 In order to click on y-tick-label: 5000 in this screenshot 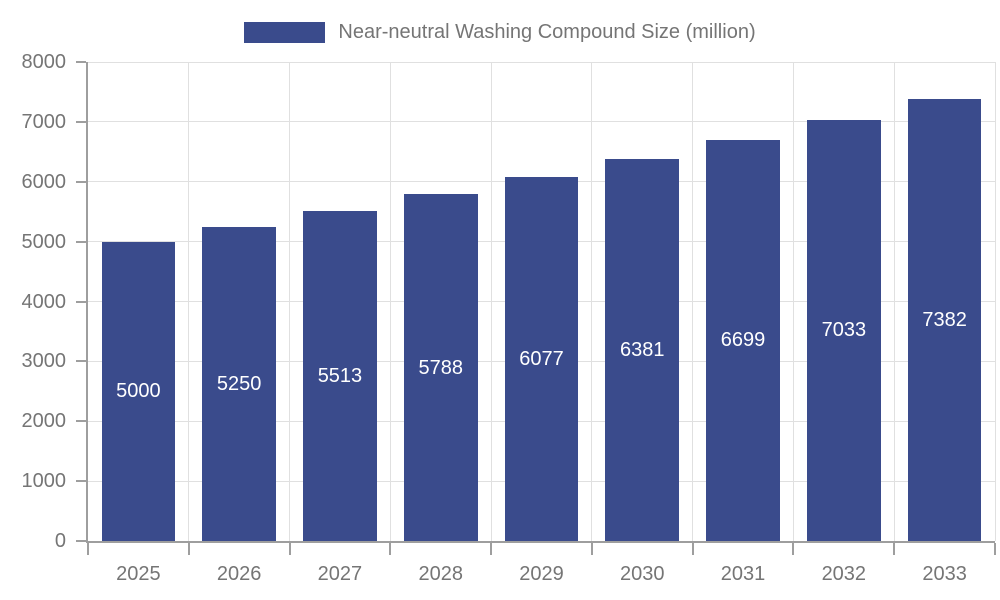, I will do `click(44, 241)`.